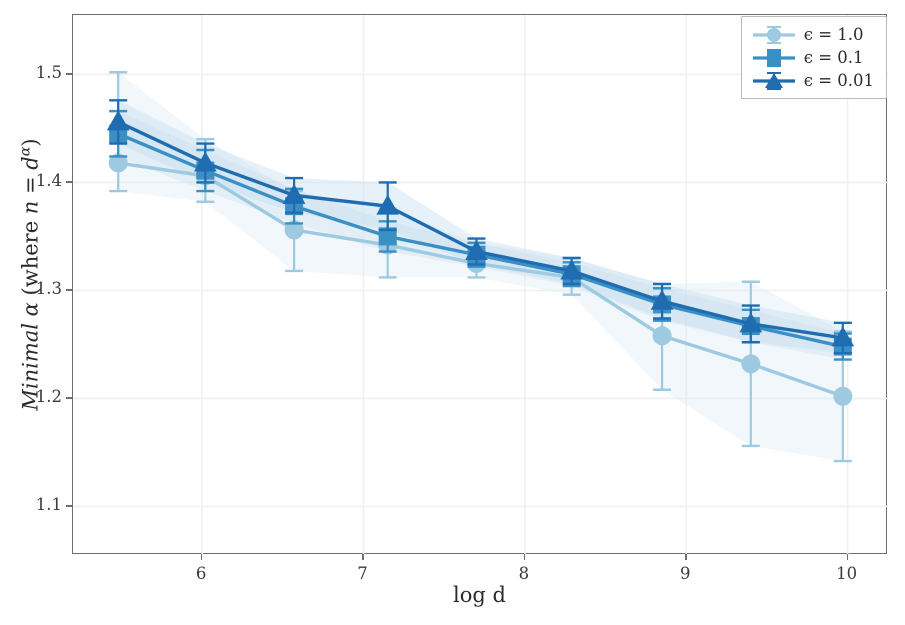 Image resolution: width=905 pixels, height=625 pixels. I want to click on x-axis-label: log d, so click(479, 595).